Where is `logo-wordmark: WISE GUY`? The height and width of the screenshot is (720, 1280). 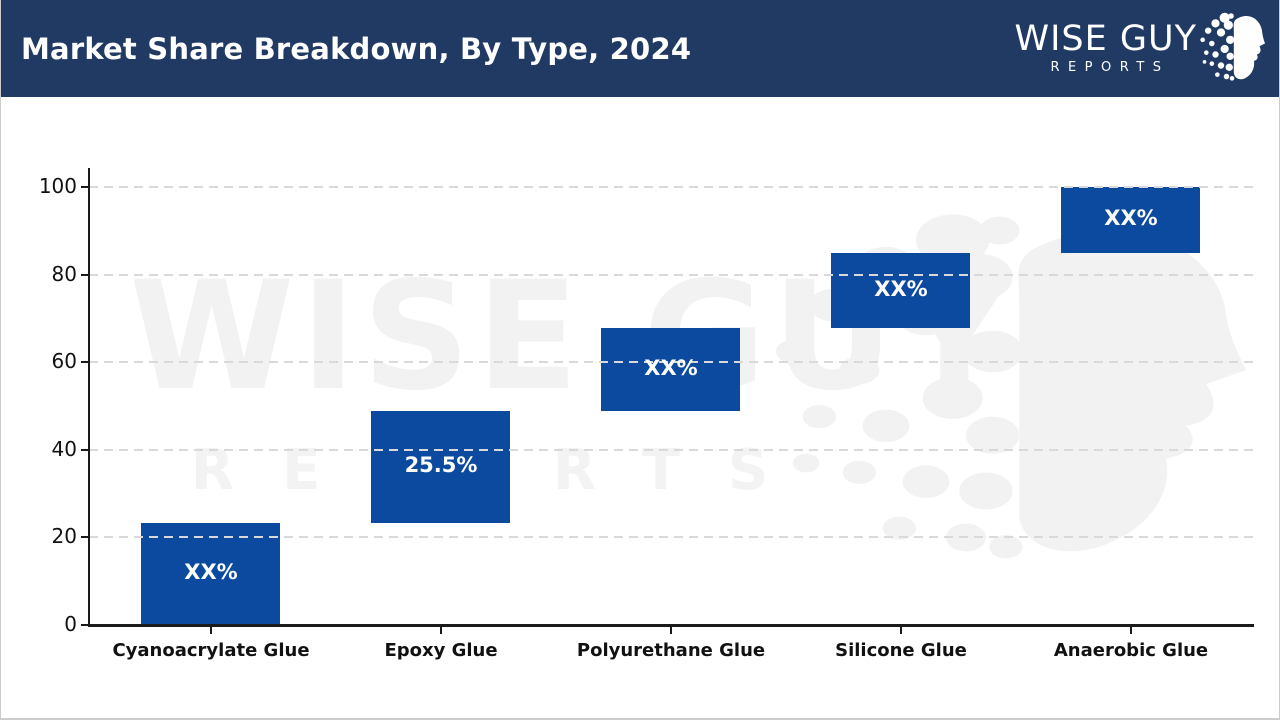
logo-wordmark: WISE GUY is located at coordinates (1105, 39).